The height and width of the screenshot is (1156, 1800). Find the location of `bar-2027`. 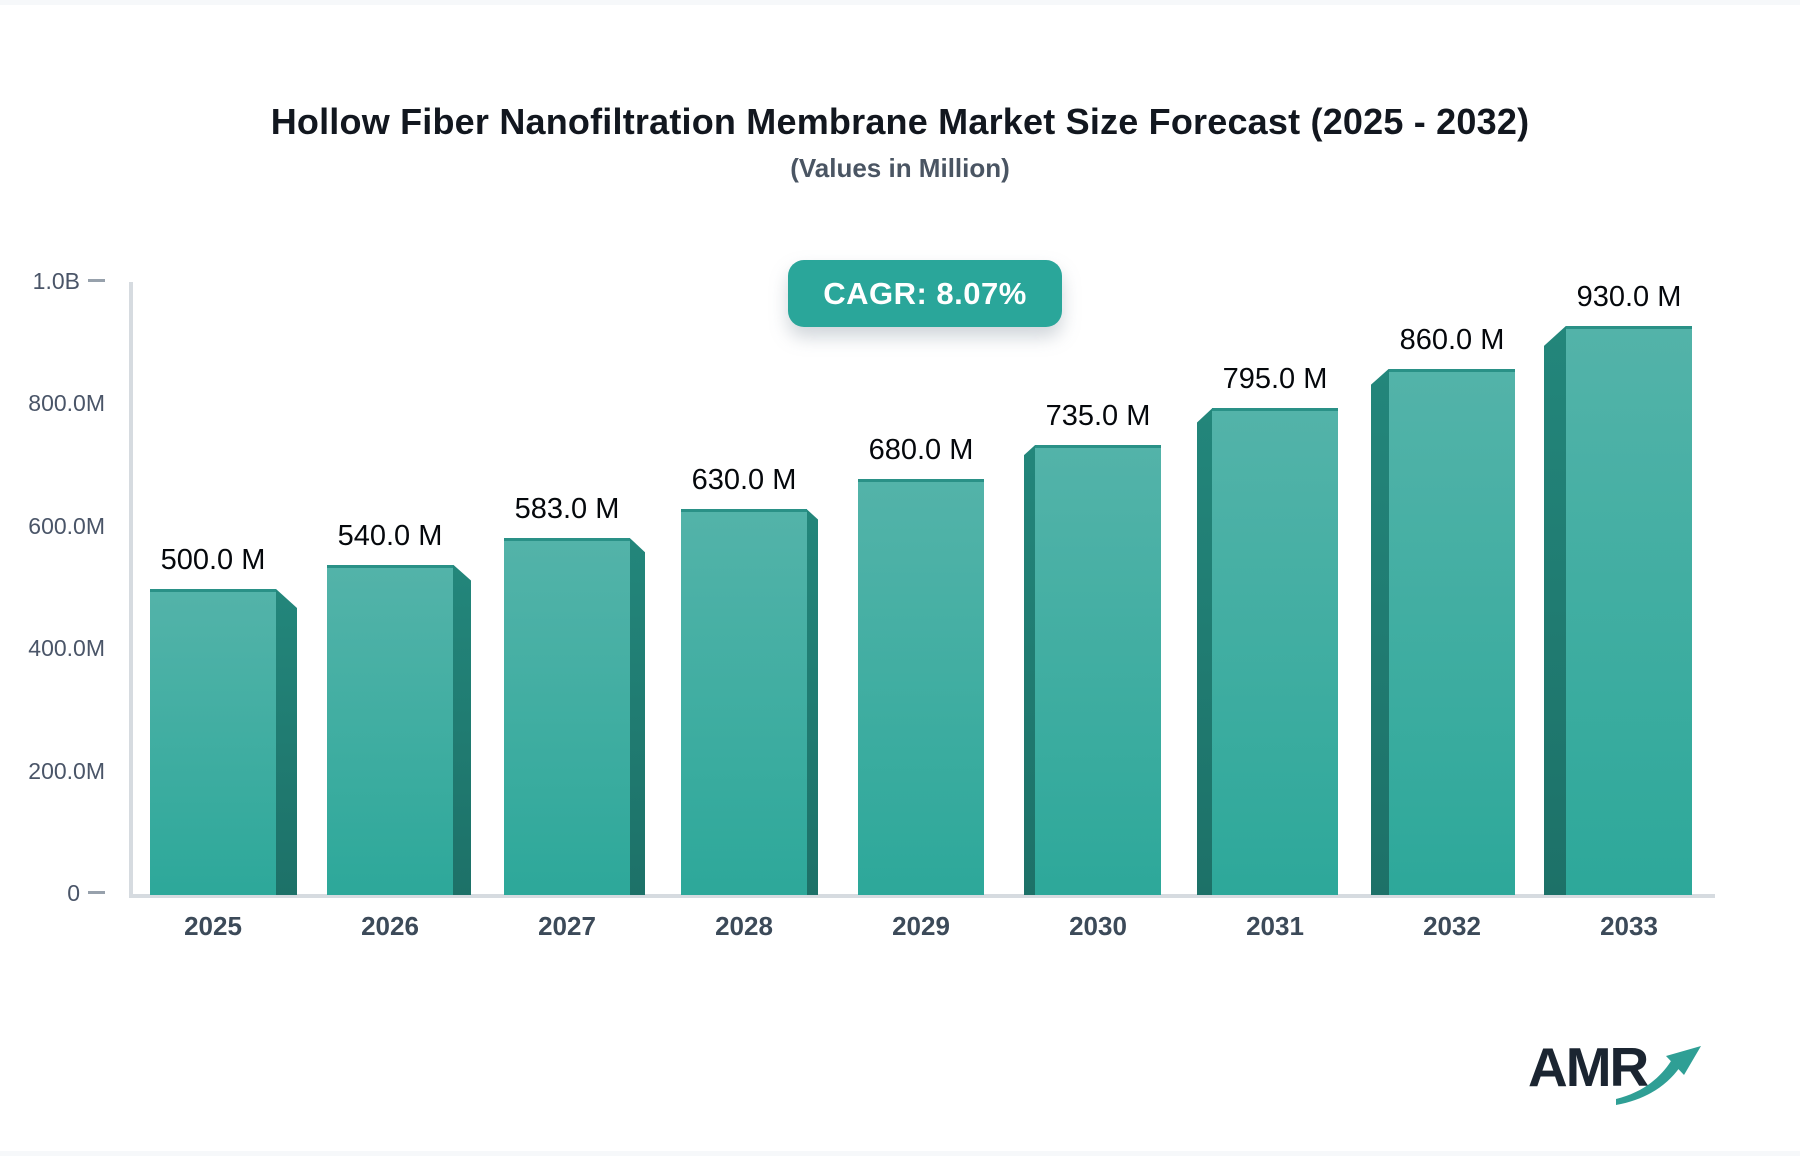

bar-2027 is located at coordinates (567, 716).